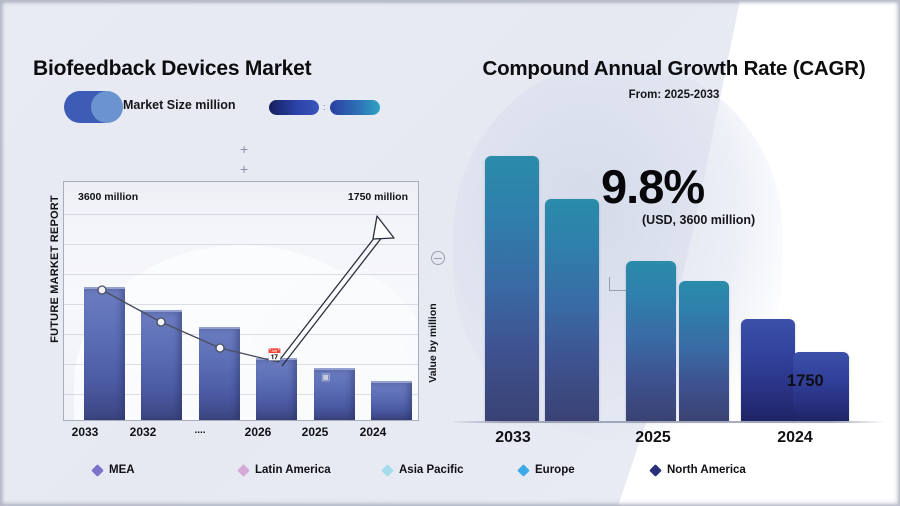 Image resolution: width=900 pixels, height=506 pixels. Describe the element at coordinates (674, 68) in the screenshot. I see `cagr-title: Compound Annual Growth Rate (CAGR)` at that location.